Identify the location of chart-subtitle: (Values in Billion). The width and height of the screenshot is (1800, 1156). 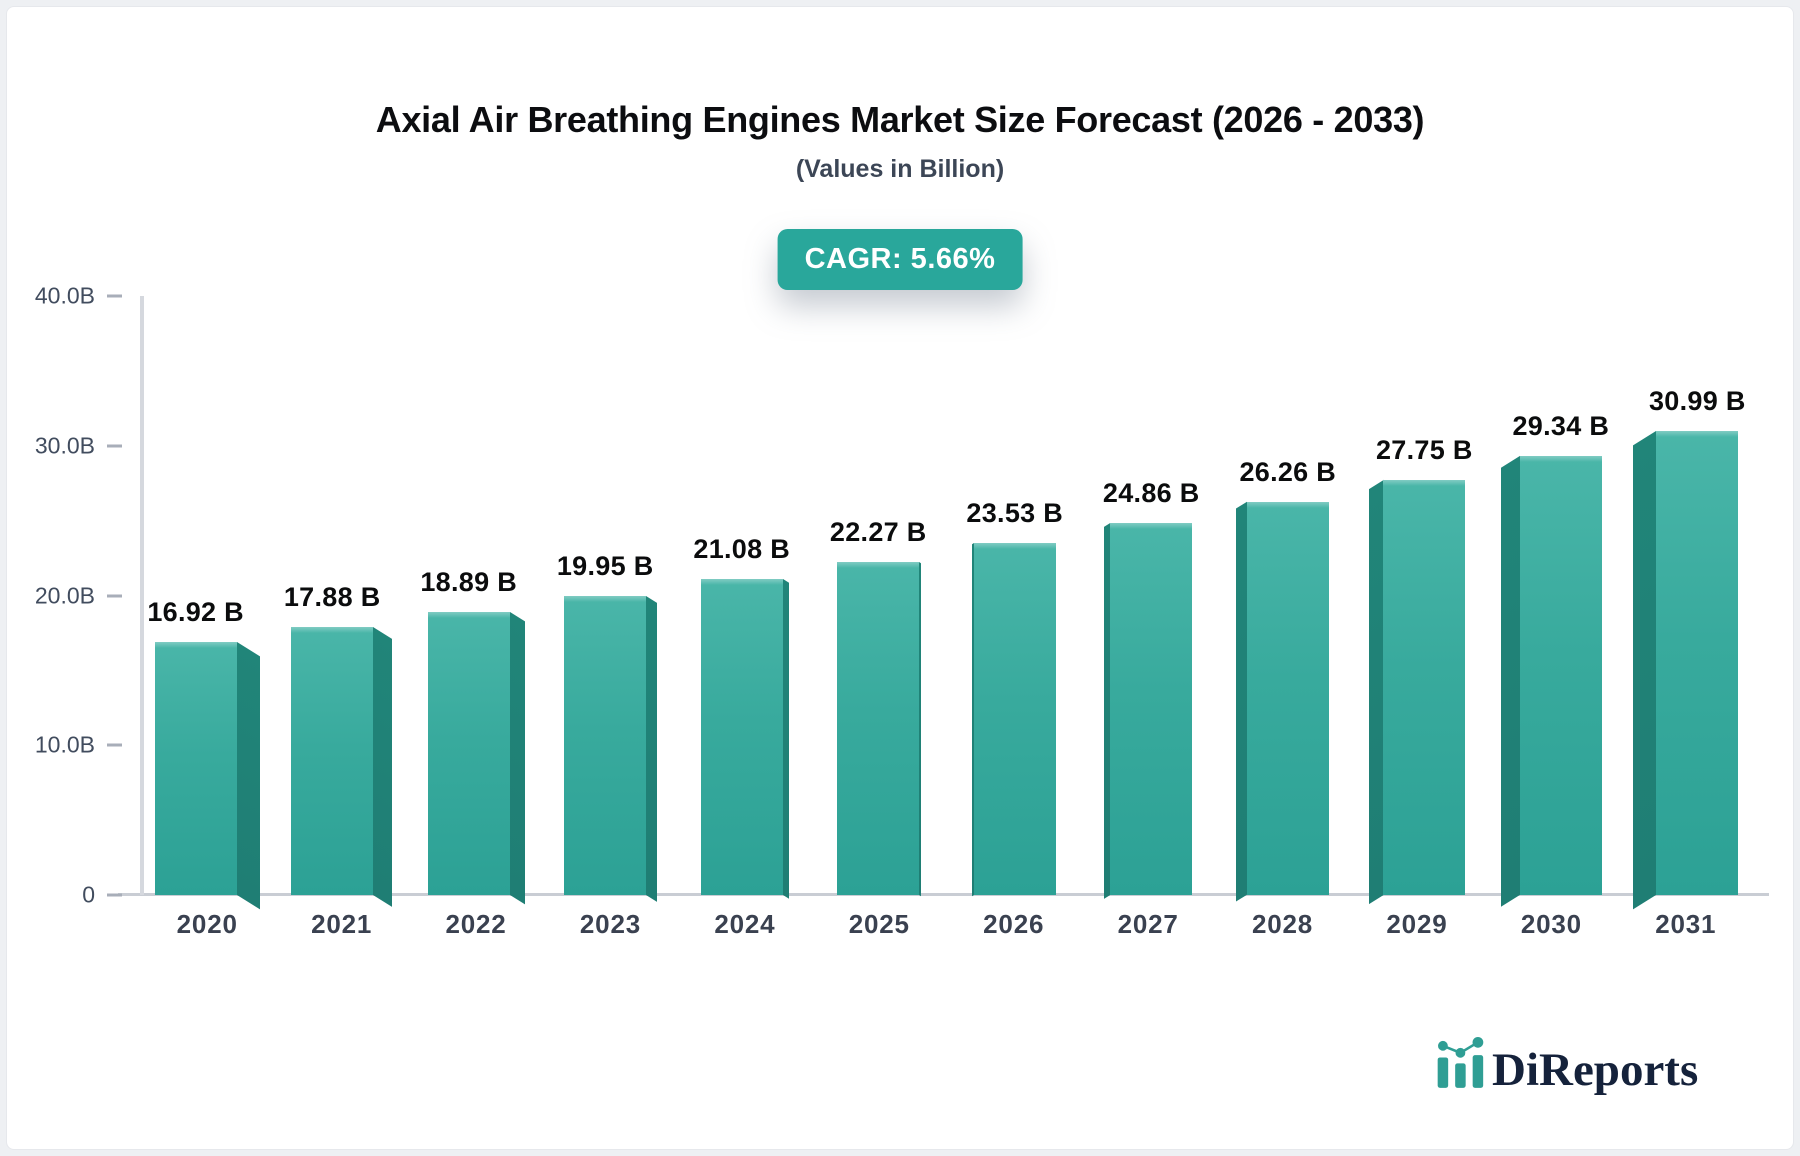
(900, 169).